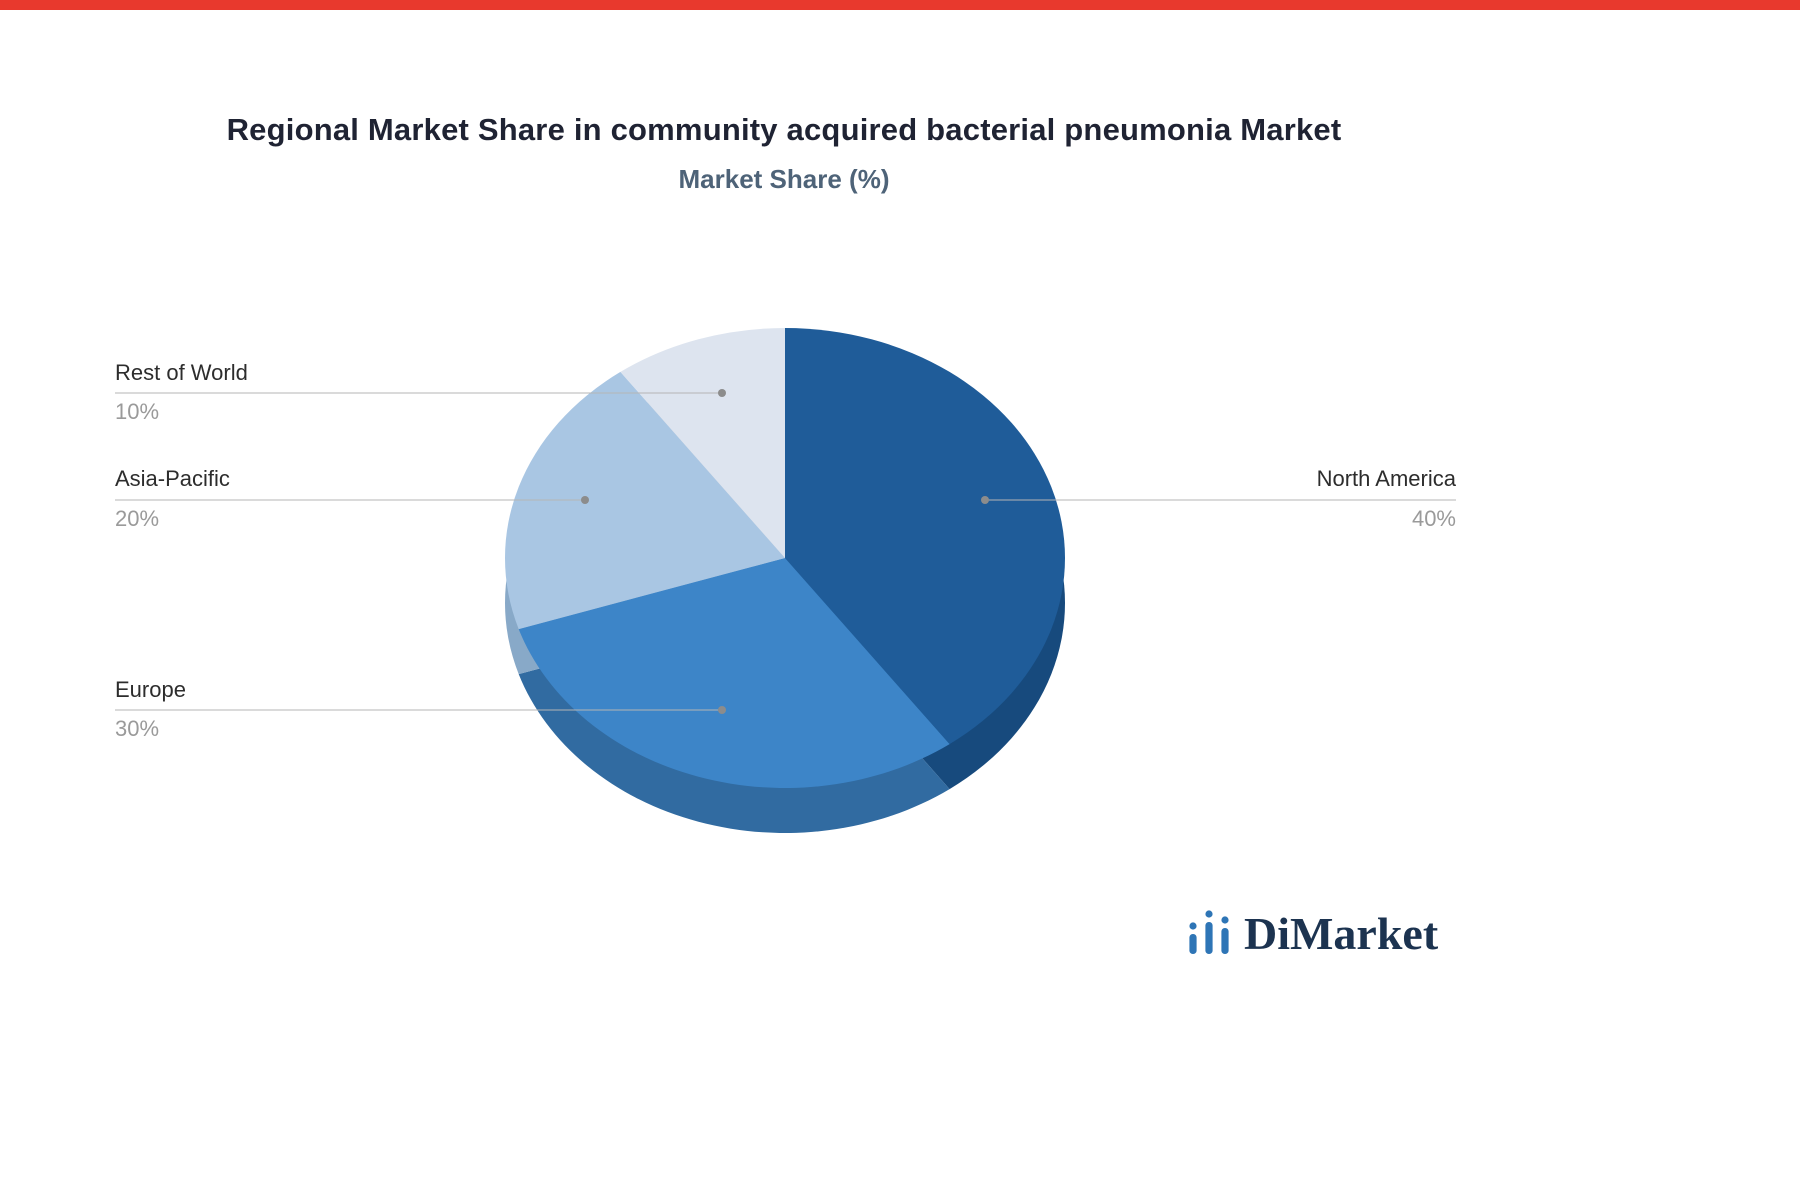 The width and height of the screenshot is (1800, 1196). What do you see at coordinates (925, 536) in the screenshot?
I see `pie-slice-north-america` at bounding box center [925, 536].